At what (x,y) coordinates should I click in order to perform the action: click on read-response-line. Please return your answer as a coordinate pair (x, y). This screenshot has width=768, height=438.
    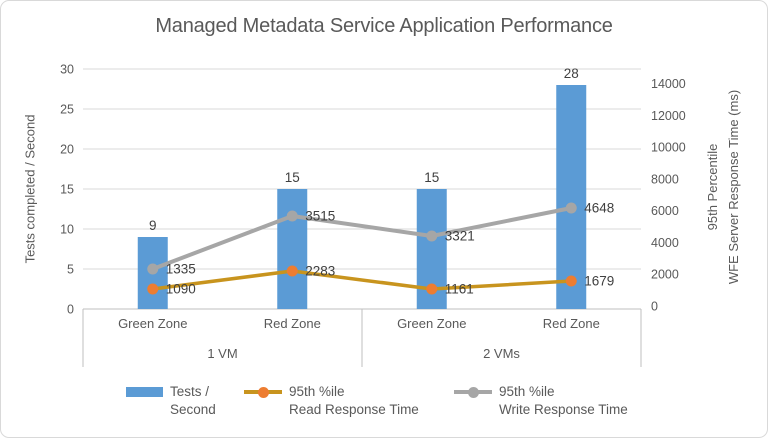
    Looking at the image, I should click on (362, 280).